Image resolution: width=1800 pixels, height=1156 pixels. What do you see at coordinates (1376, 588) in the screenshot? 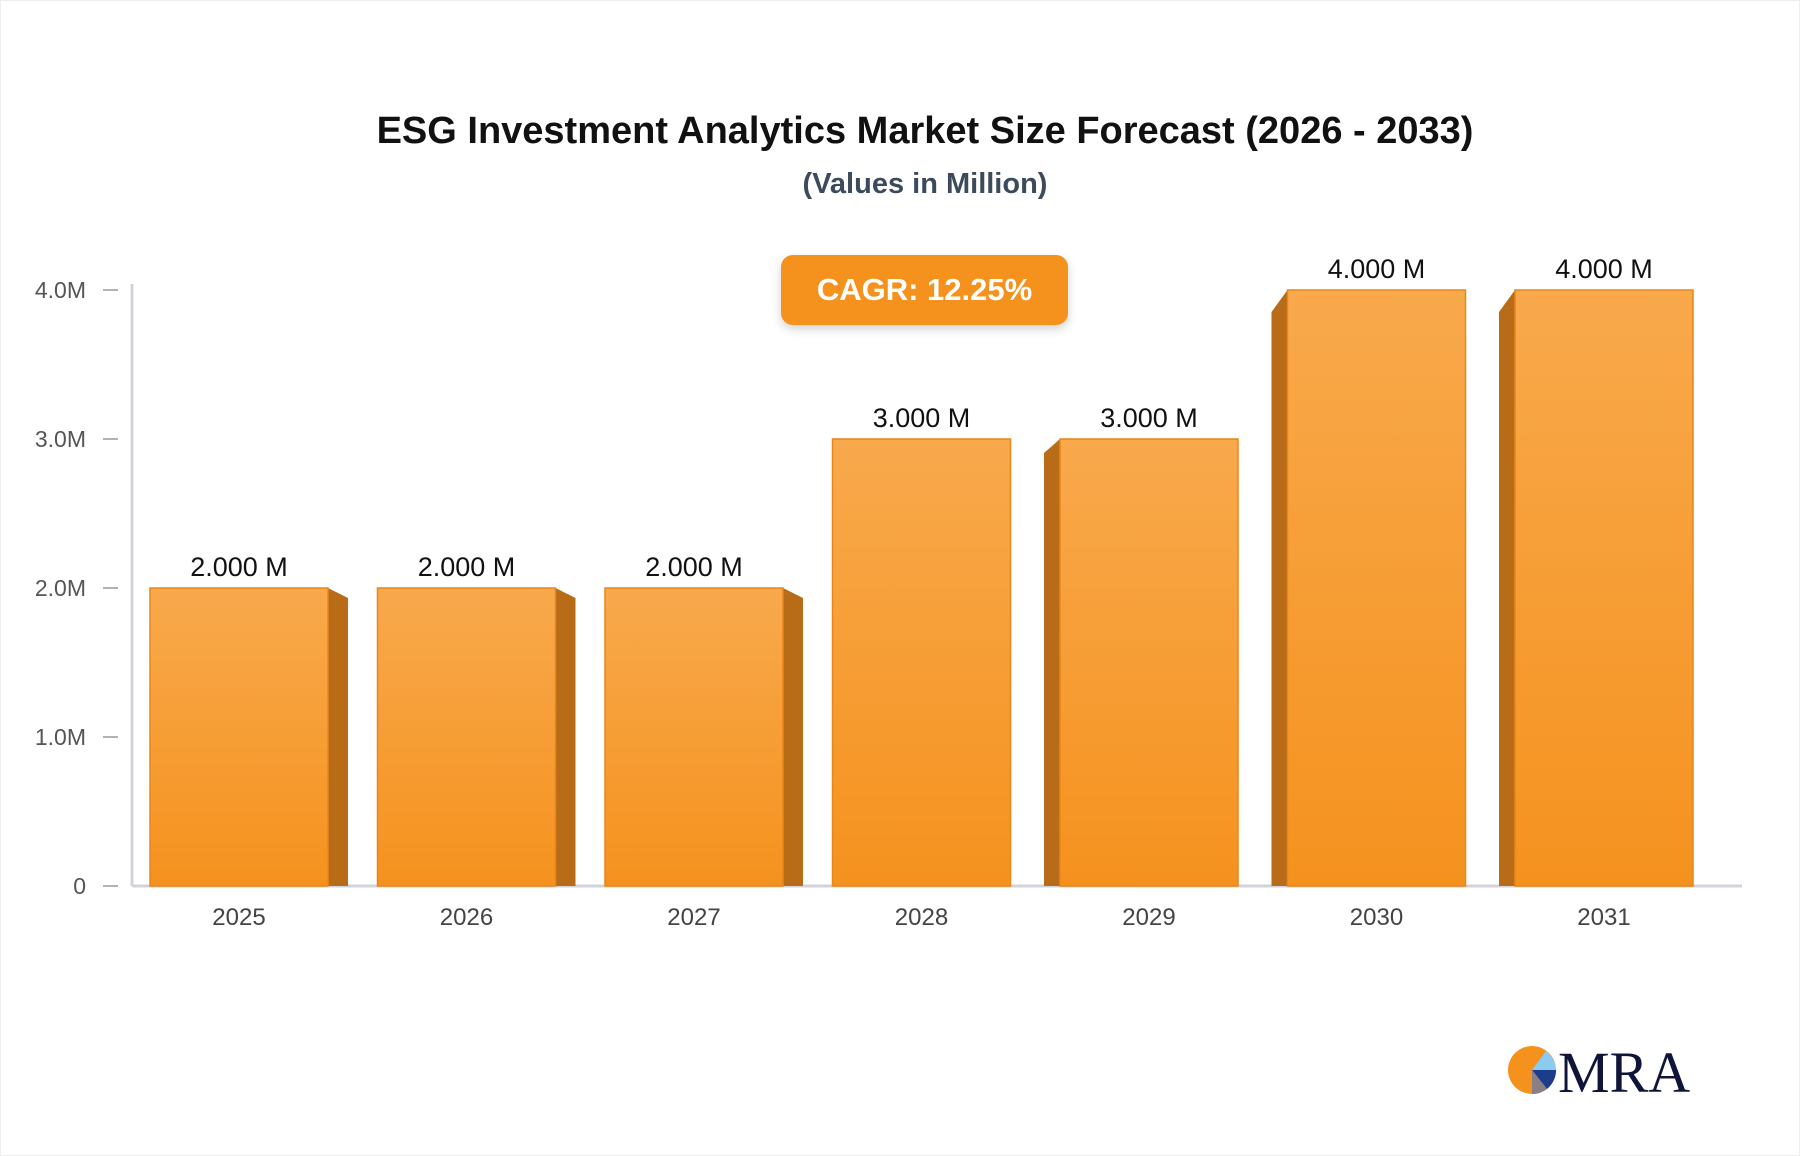
I see `bar-2030` at bounding box center [1376, 588].